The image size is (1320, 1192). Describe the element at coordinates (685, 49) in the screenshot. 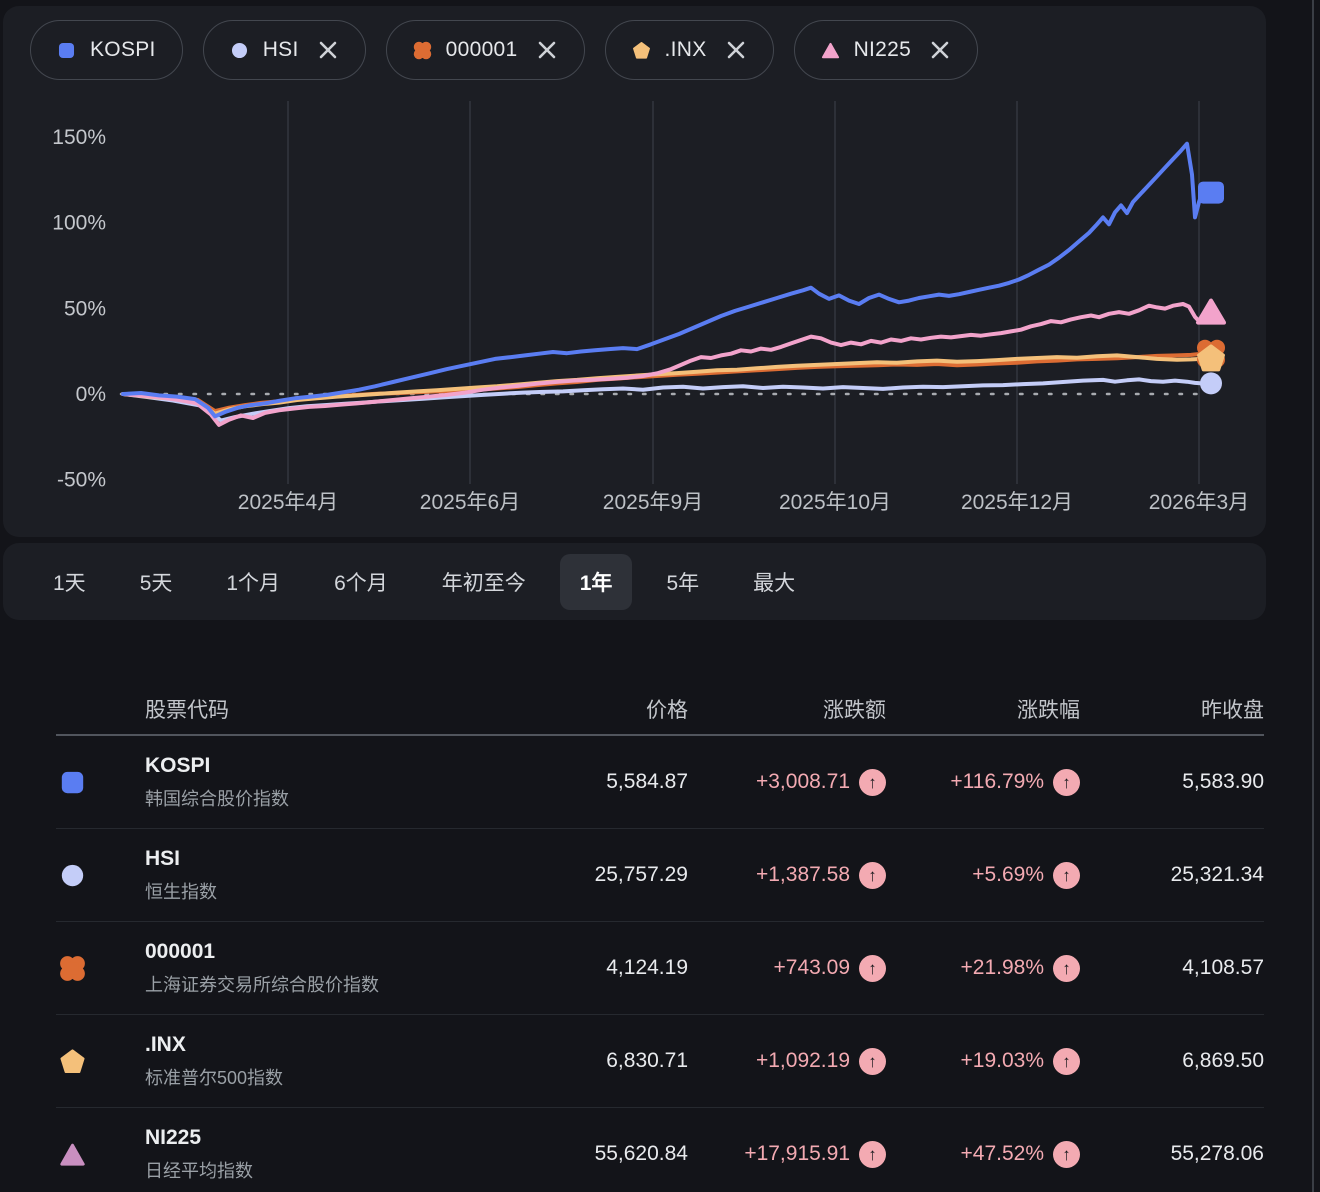

I see `chip-label: .INX` at that location.